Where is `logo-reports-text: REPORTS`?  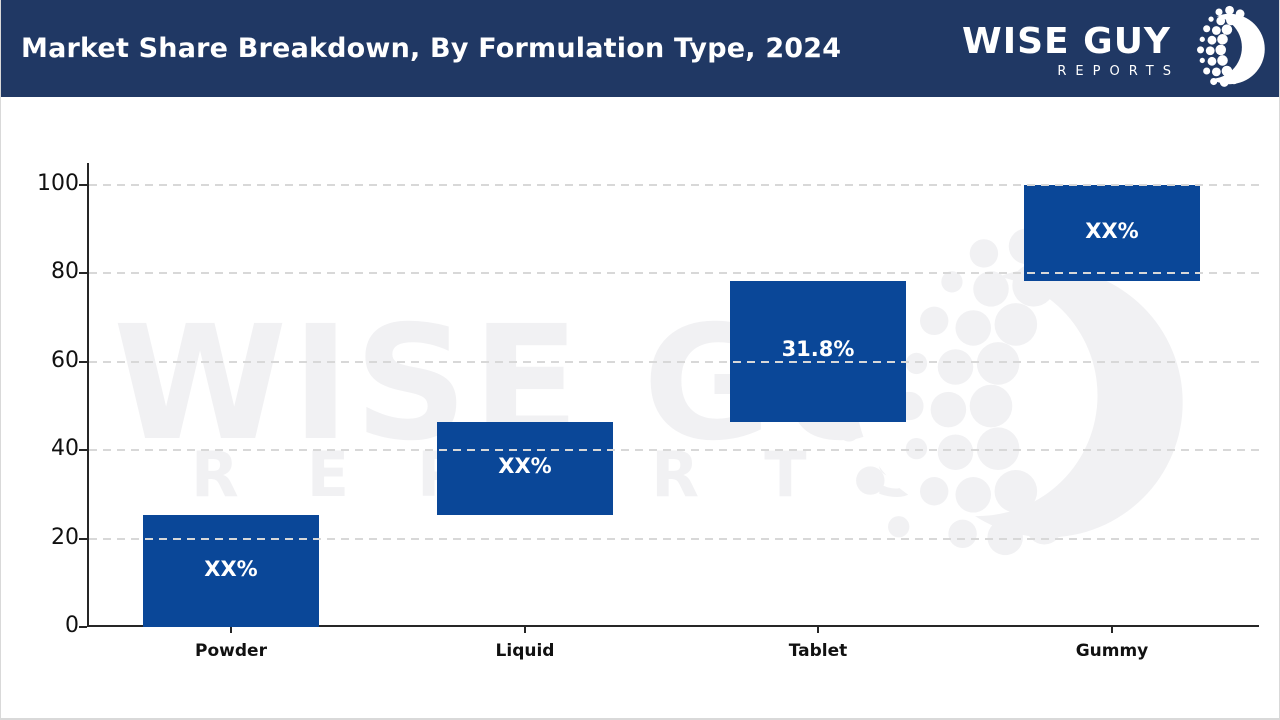 logo-reports-text: REPORTS is located at coordinates (1118, 71).